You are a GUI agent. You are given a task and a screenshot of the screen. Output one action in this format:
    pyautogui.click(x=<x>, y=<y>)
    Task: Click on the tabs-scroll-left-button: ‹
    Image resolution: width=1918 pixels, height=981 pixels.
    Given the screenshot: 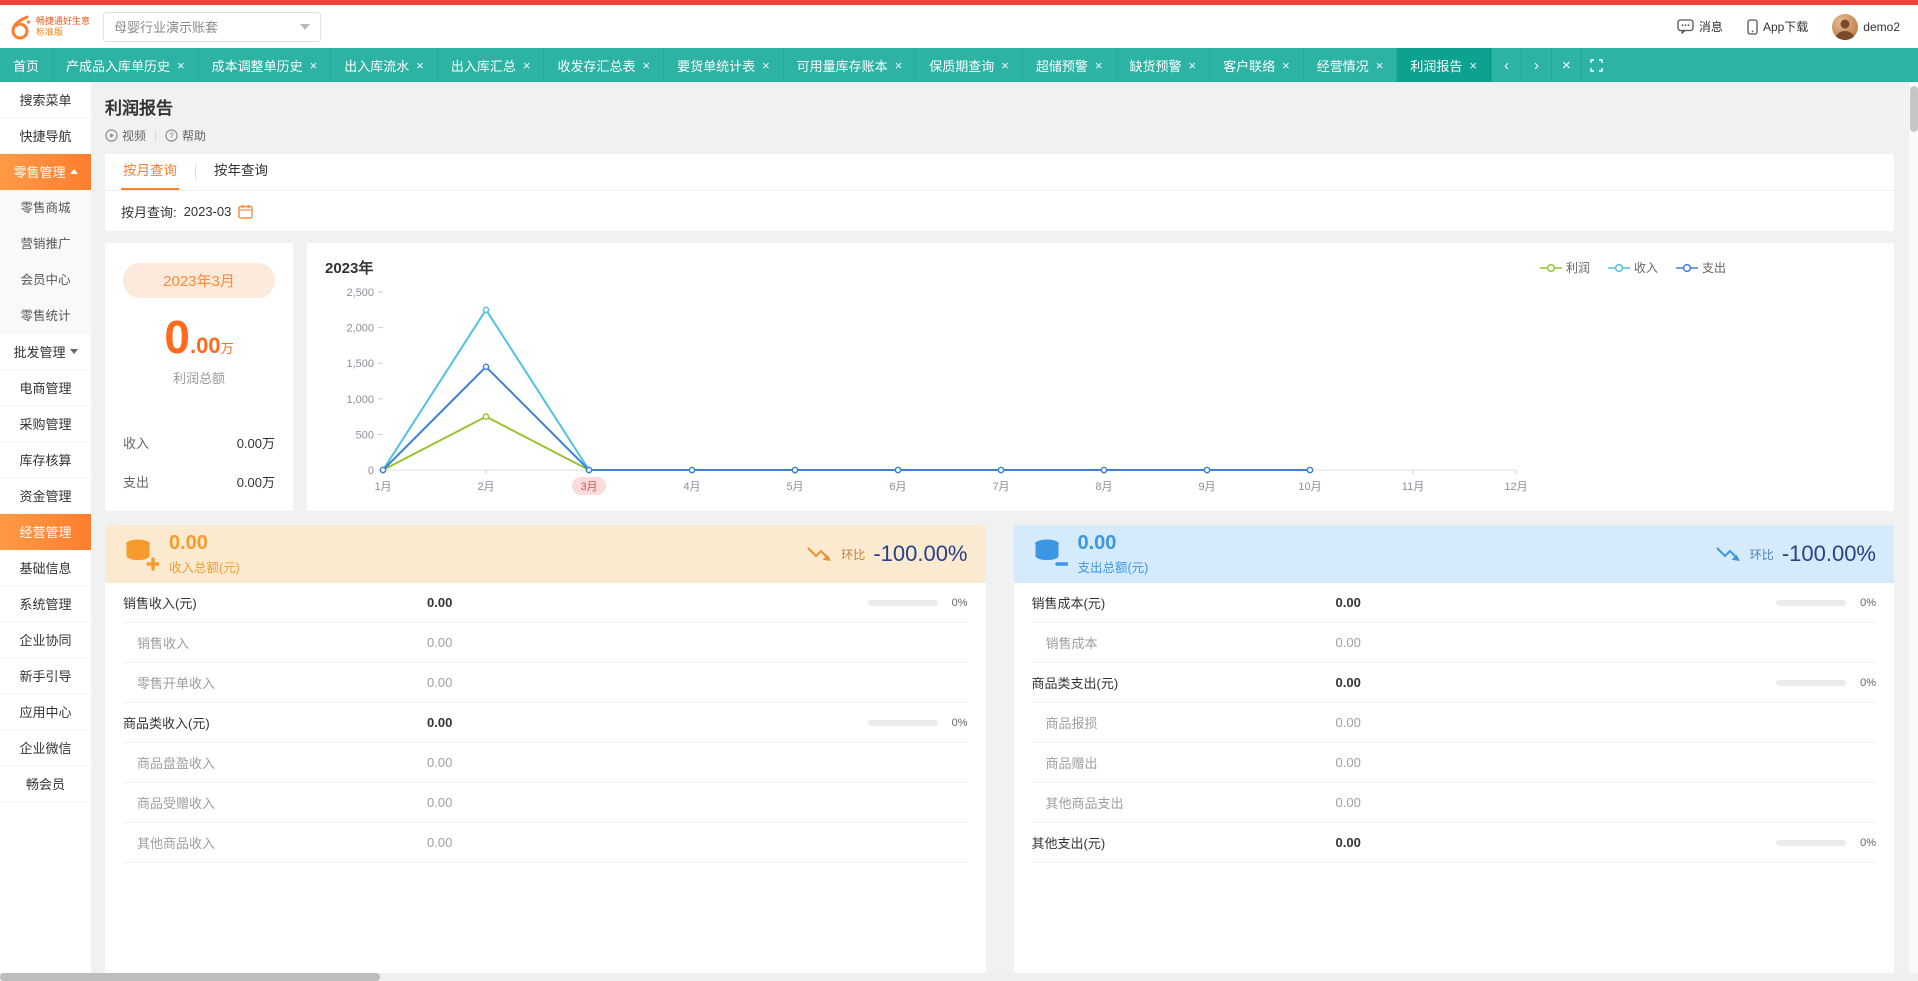 What is the action you would take?
    pyautogui.click(x=1505, y=65)
    